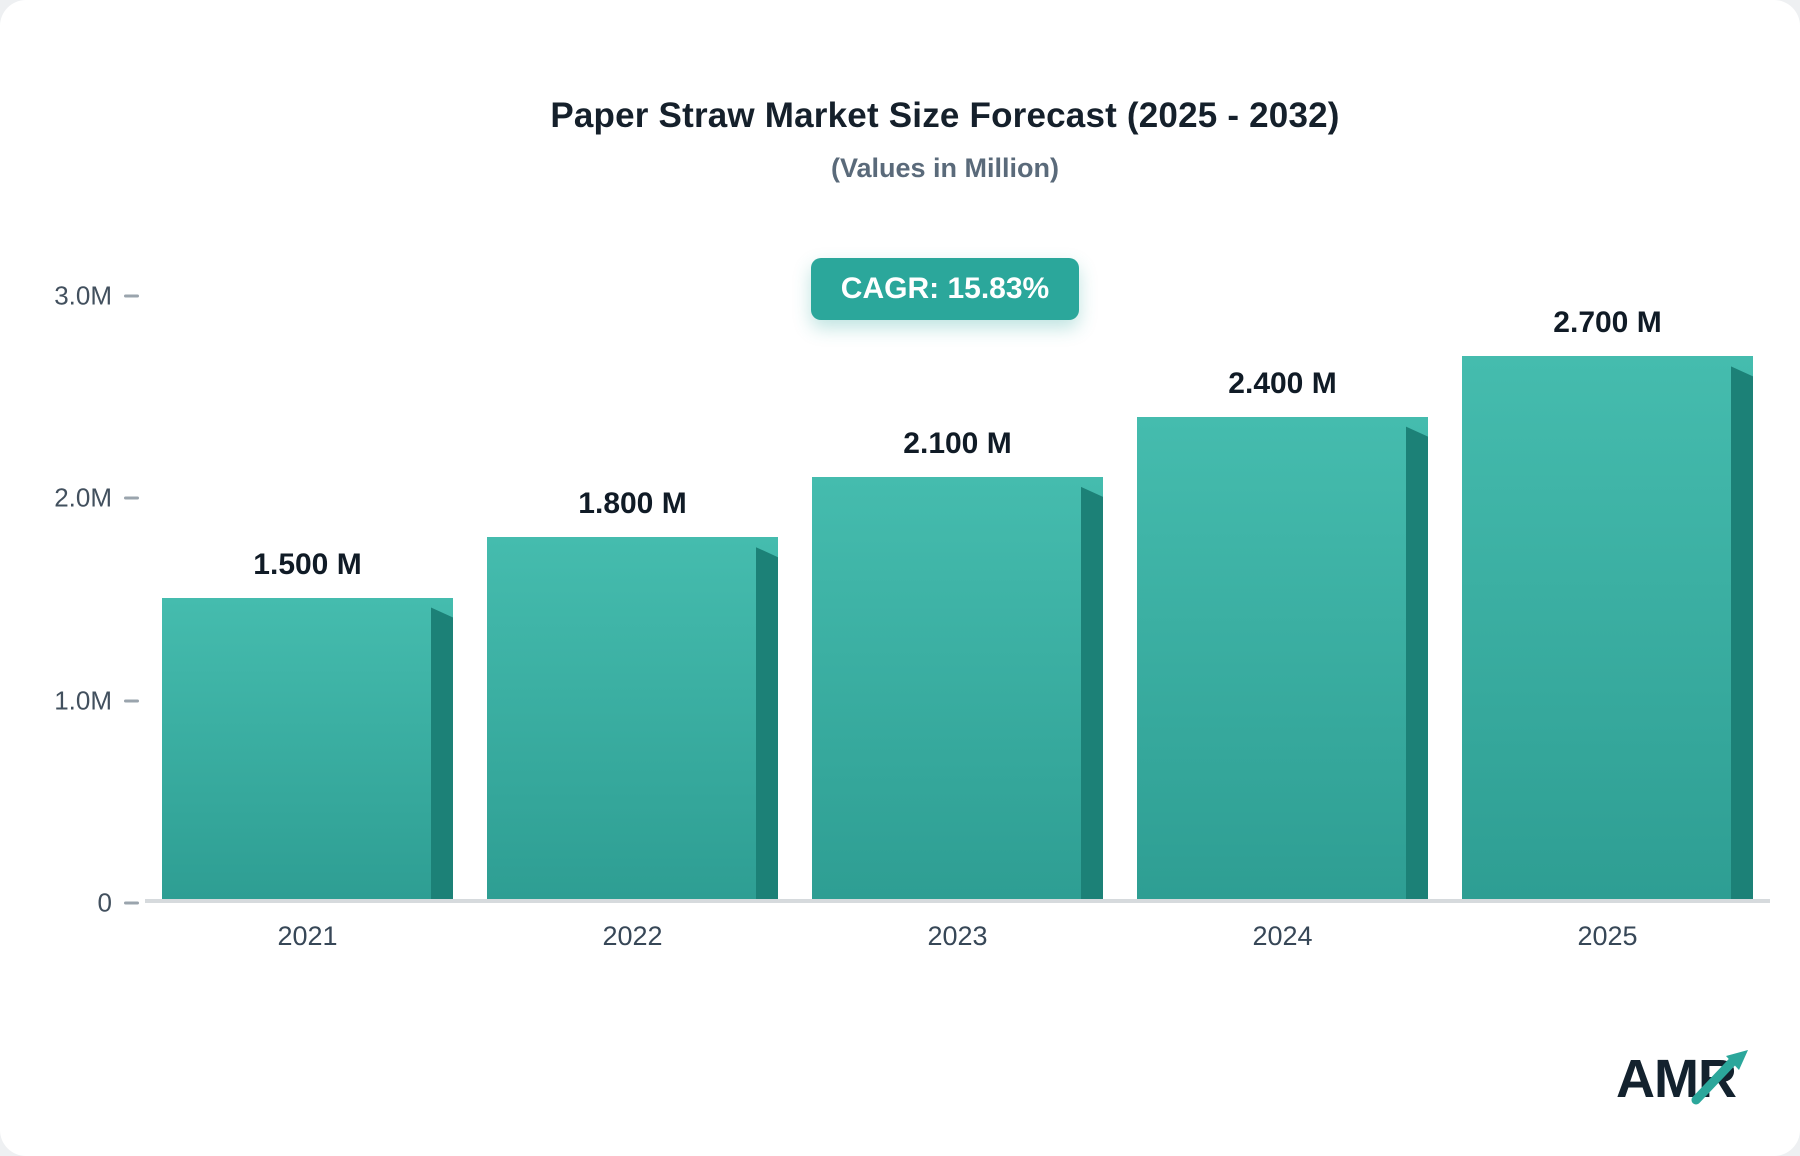  I want to click on bar-slot: 2.100 M, so click(957, 597).